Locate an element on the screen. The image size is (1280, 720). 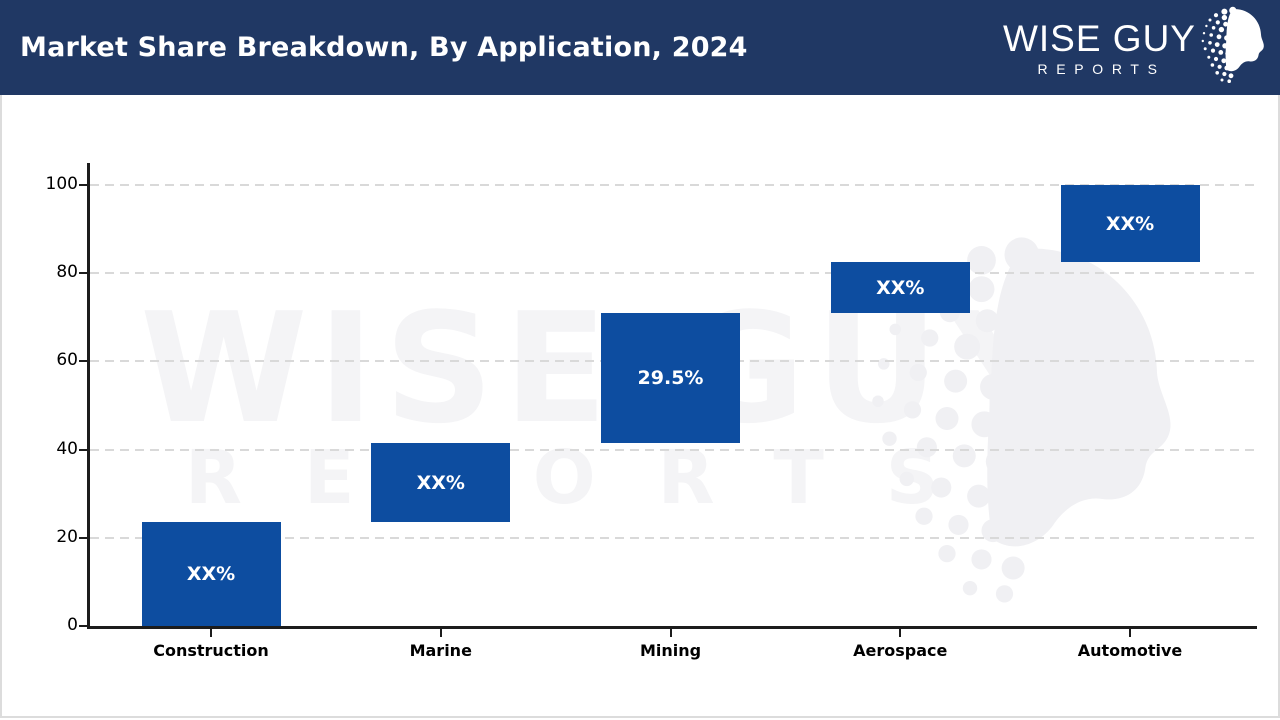
bar-value-label-aerospace: XX% is located at coordinates (900, 287).